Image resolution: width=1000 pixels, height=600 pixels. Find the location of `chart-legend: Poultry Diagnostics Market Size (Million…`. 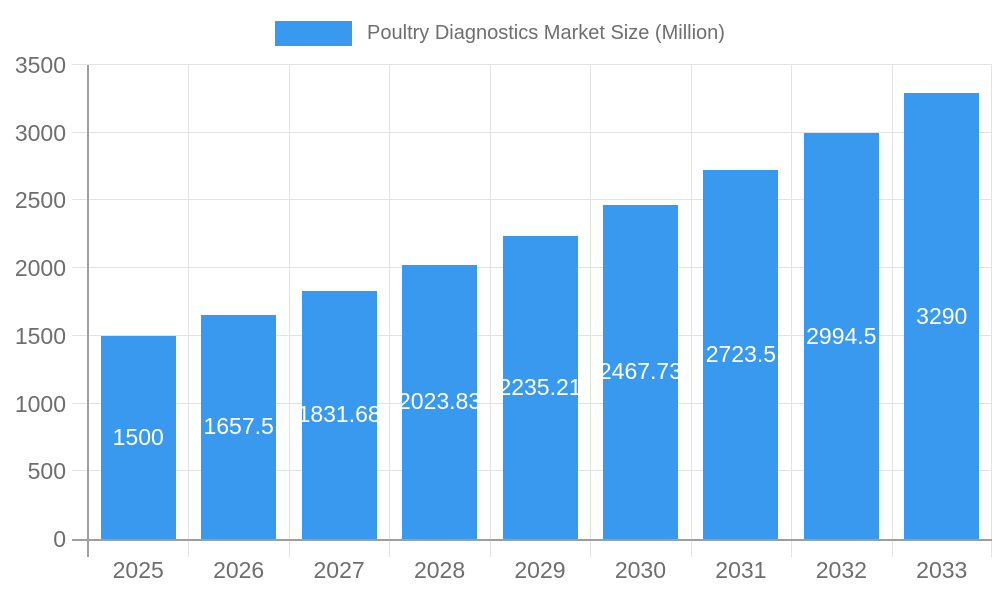

chart-legend: Poultry Diagnostics Market Size (Million… is located at coordinates (500, 33).